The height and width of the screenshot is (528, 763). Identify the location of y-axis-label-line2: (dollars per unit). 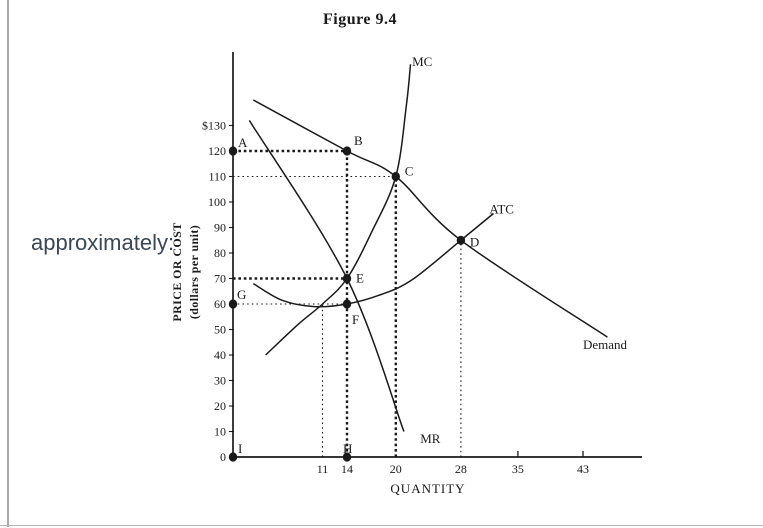
(194, 272).